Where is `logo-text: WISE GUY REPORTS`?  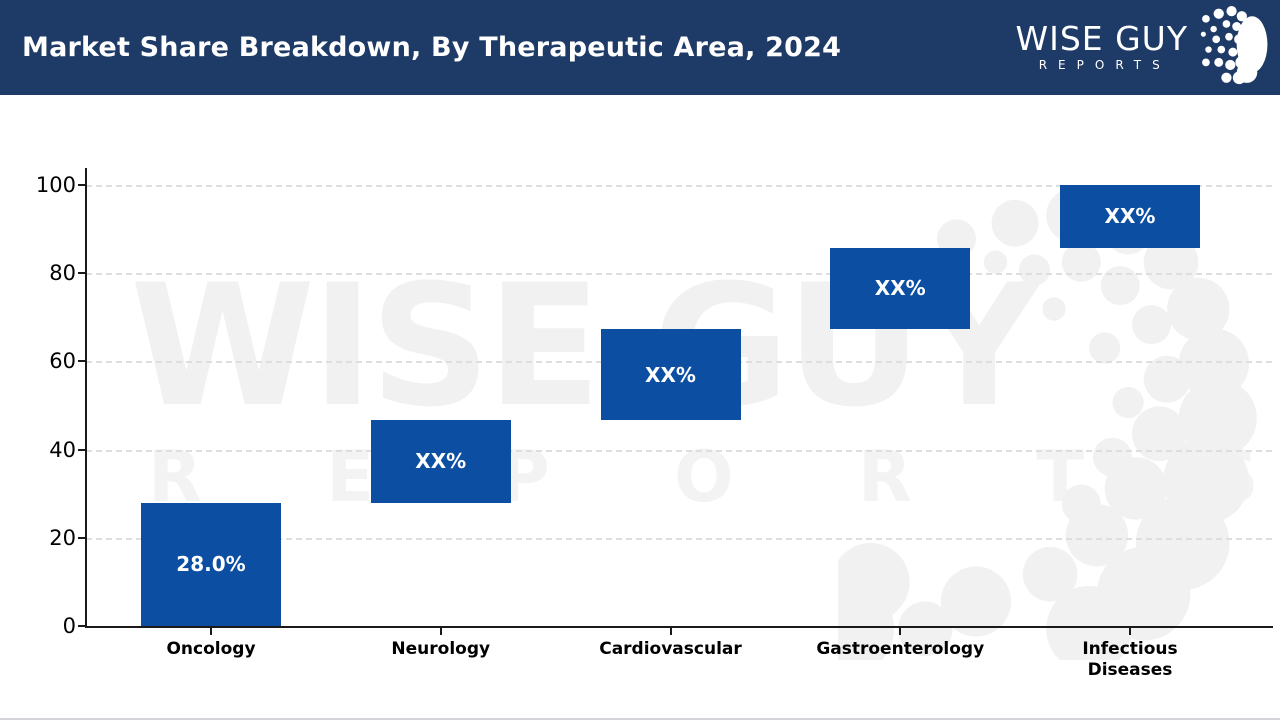 logo-text: WISE GUY REPORTS is located at coordinates (1101, 47).